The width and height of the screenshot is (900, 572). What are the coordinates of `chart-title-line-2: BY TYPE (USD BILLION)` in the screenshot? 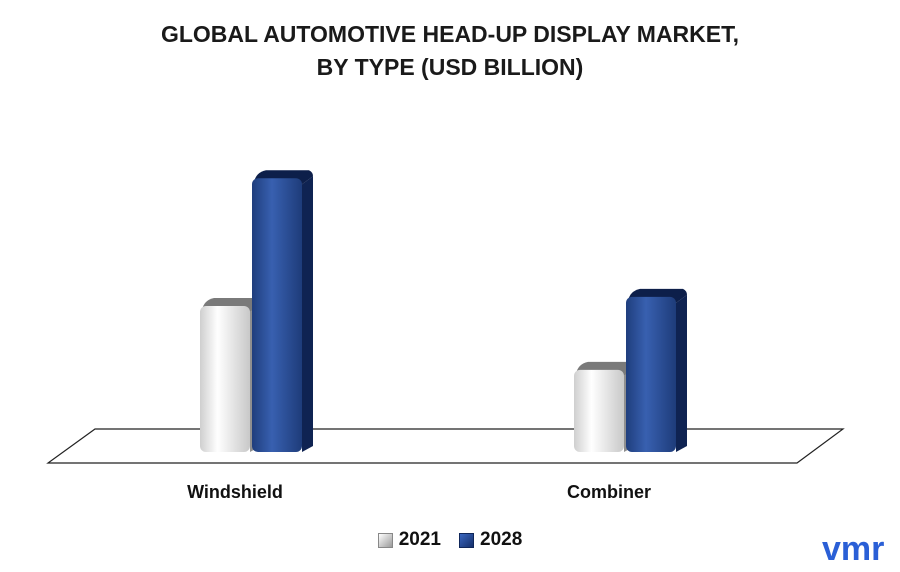 It's located at (450, 67).